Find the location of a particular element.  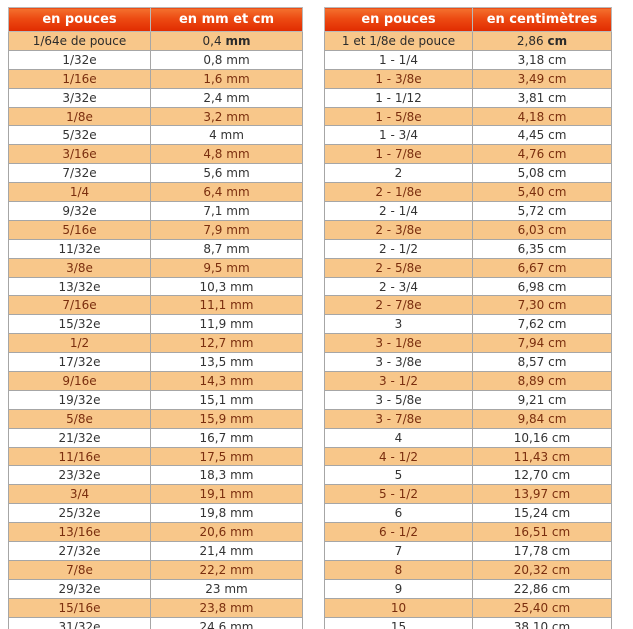

table-row: 1 - 5/8e 4,18 cm is located at coordinates (468, 116).